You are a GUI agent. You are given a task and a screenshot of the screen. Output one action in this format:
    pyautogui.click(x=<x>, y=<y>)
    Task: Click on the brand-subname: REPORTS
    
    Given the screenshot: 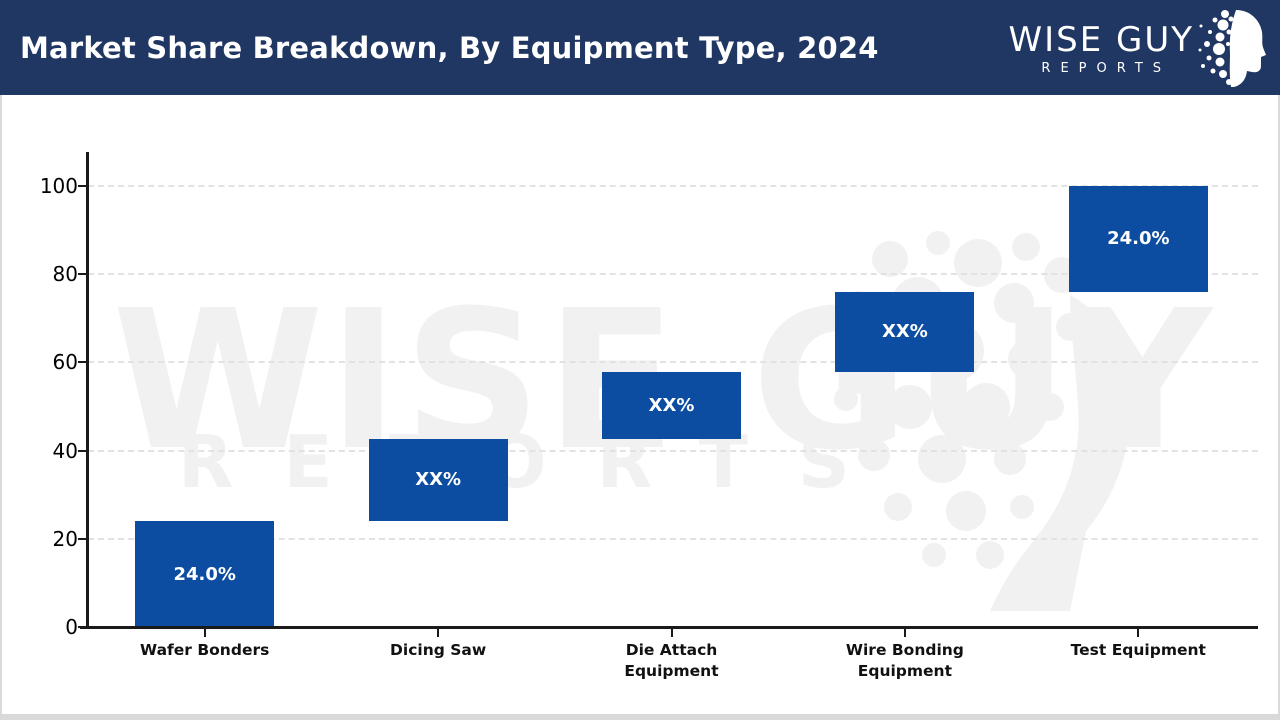 What is the action you would take?
    pyautogui.click(x=1106, y=68)
    